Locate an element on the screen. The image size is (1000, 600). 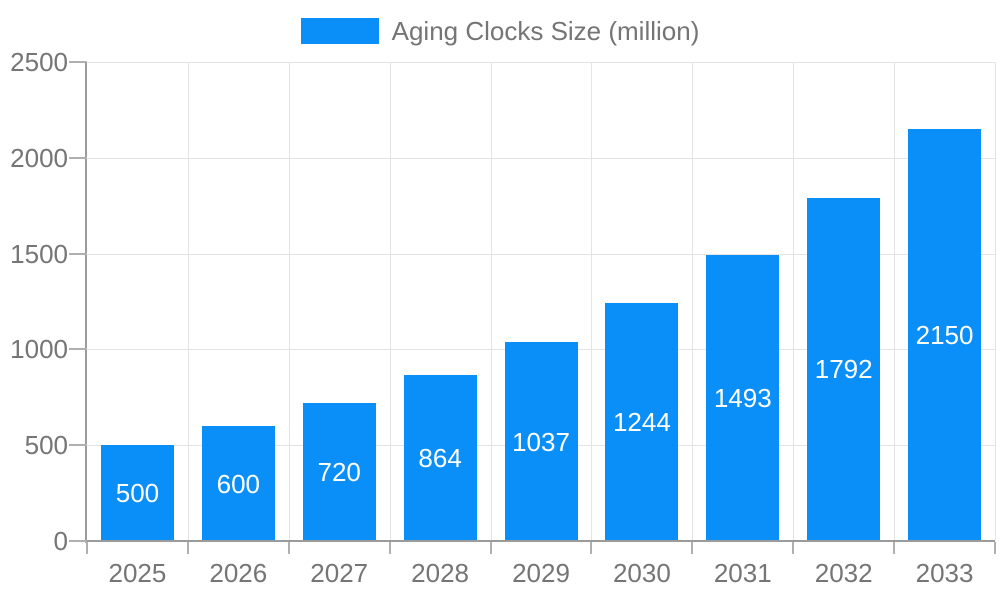
bar-2033: 2150 is located at coordinates (945, 335).